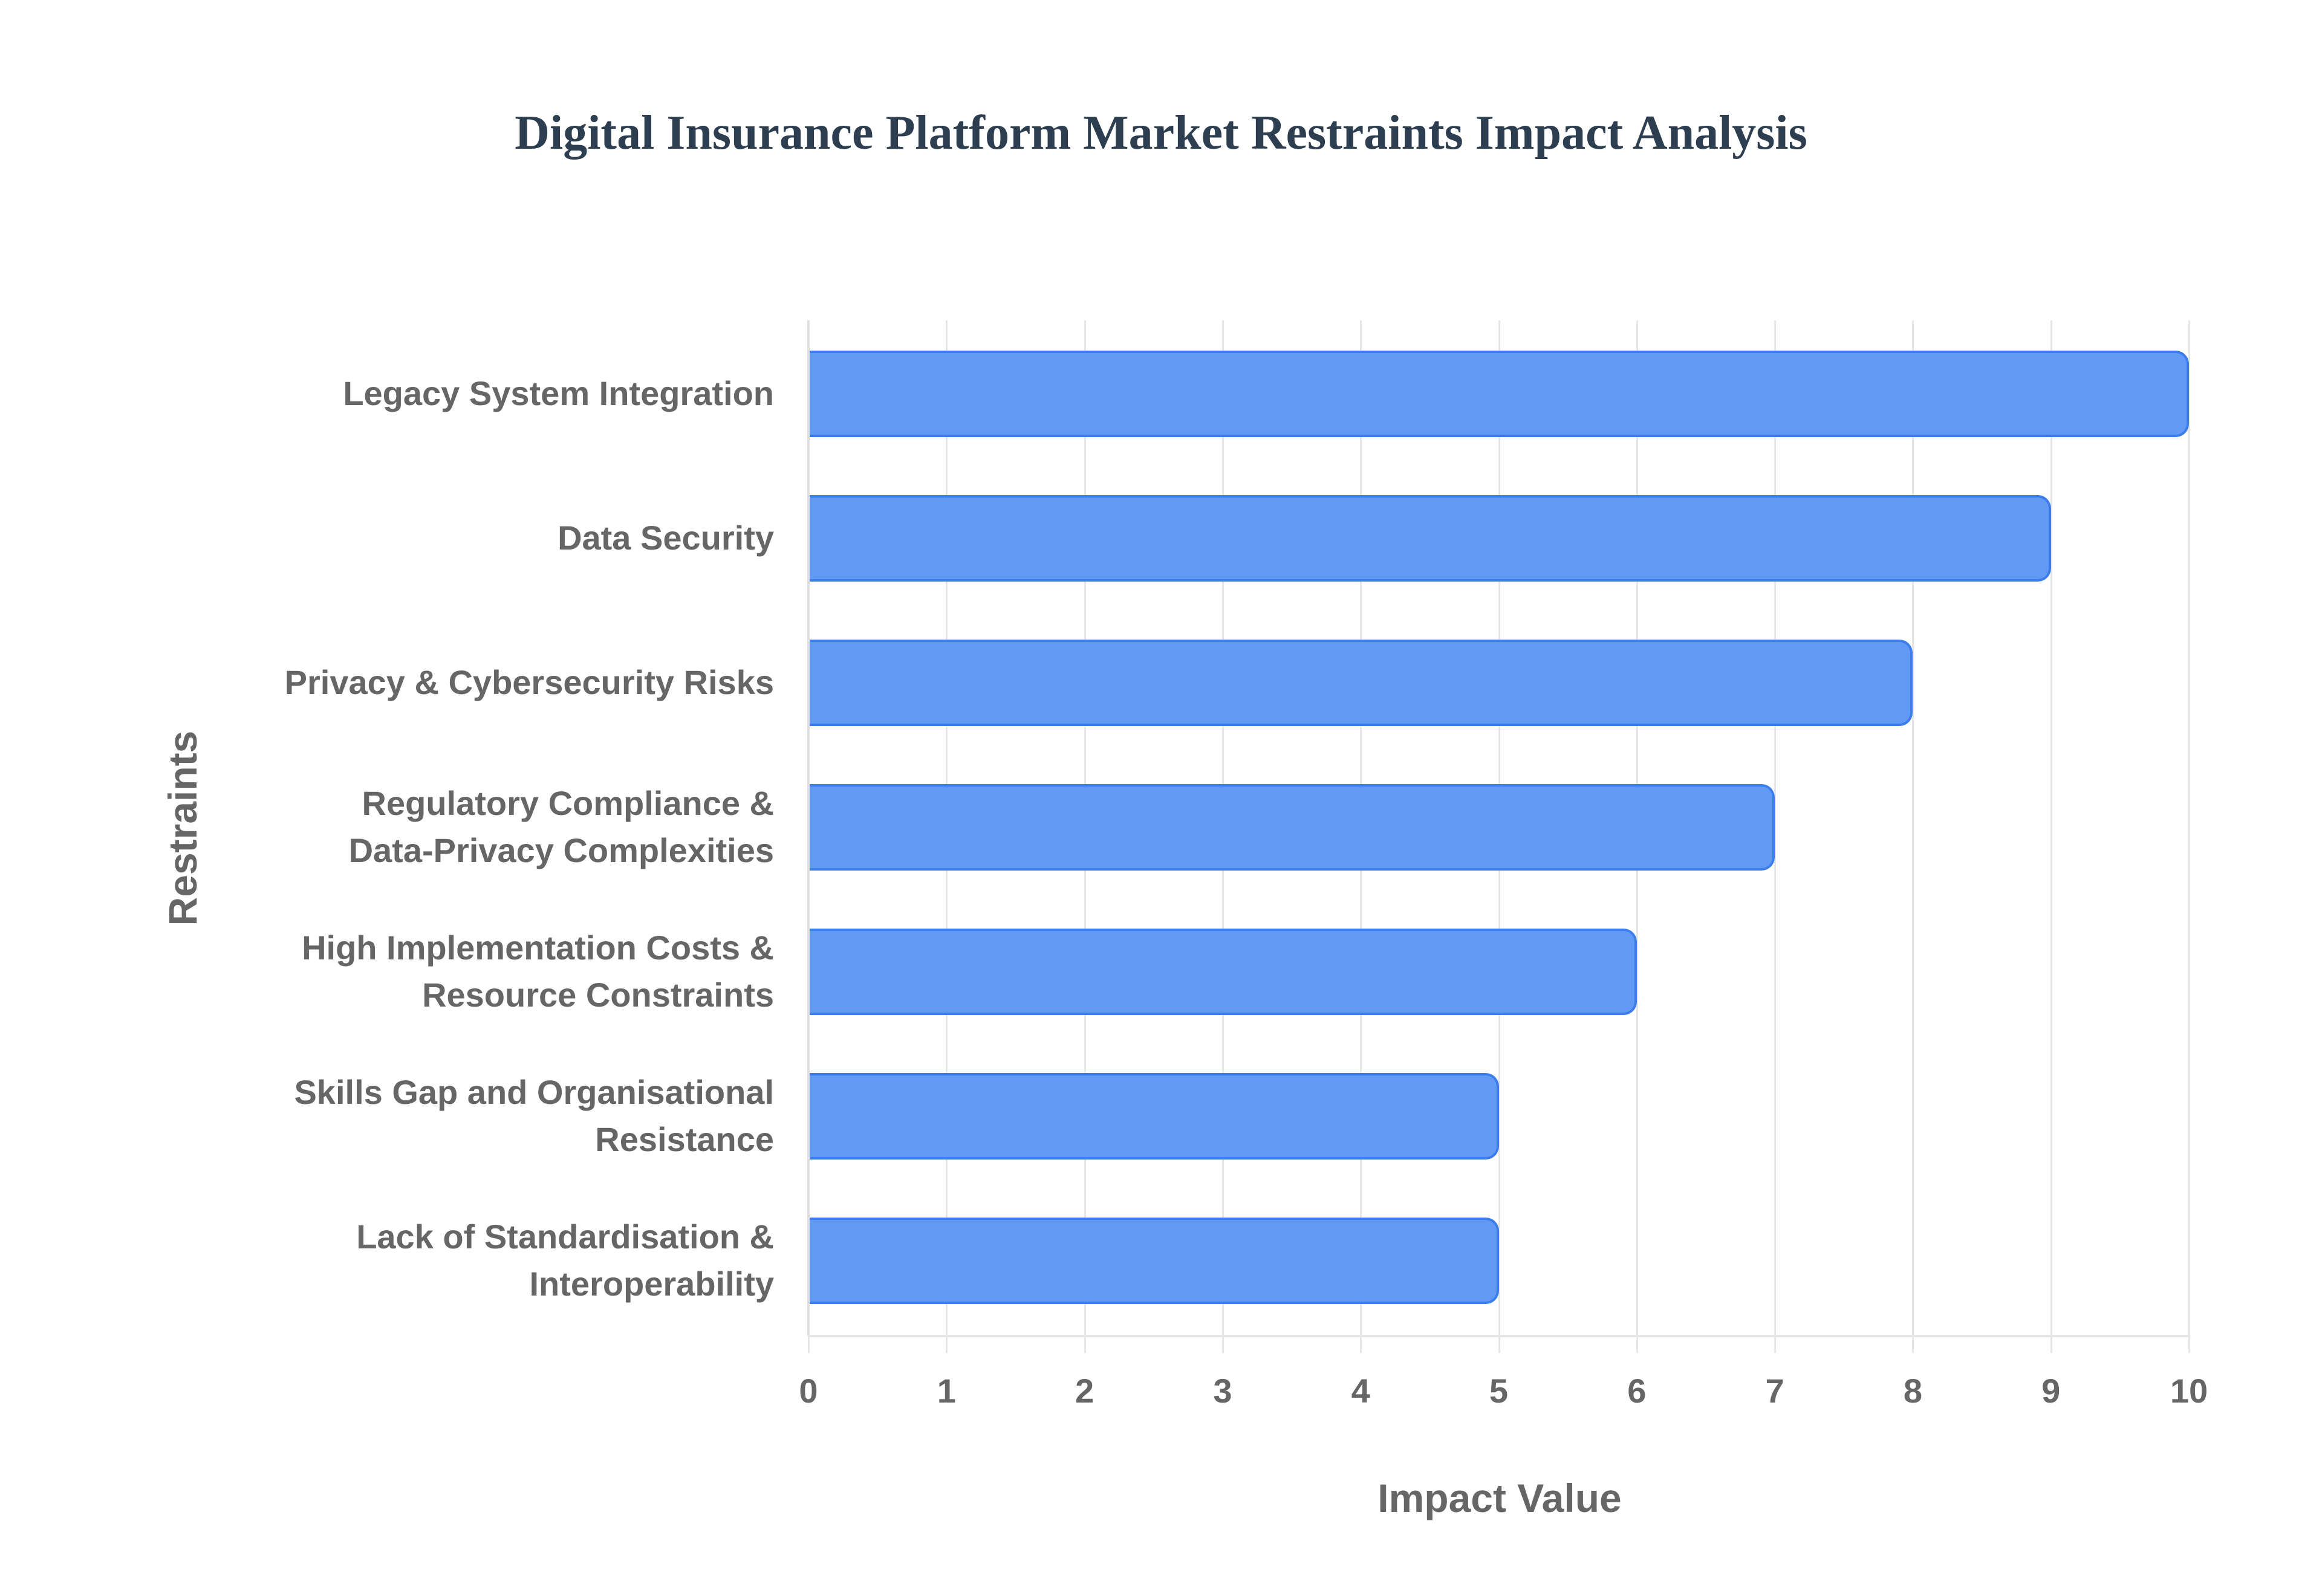 This screenshot has height=1596, width=2322. Describe the element at coordinates (1084, 1391) in the screenshot. I see `x-tick-label: 2` at that location.